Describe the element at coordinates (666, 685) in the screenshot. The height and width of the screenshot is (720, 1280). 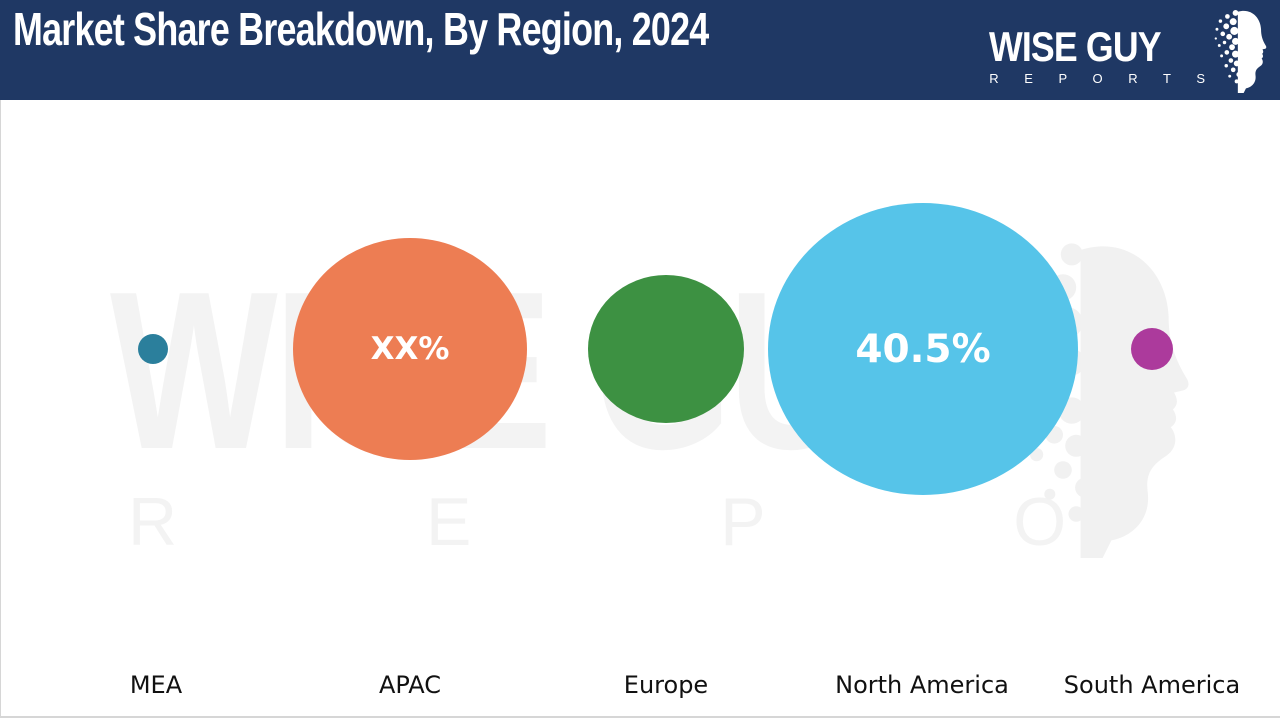
I see `category-label-europe: Europe` at that location.